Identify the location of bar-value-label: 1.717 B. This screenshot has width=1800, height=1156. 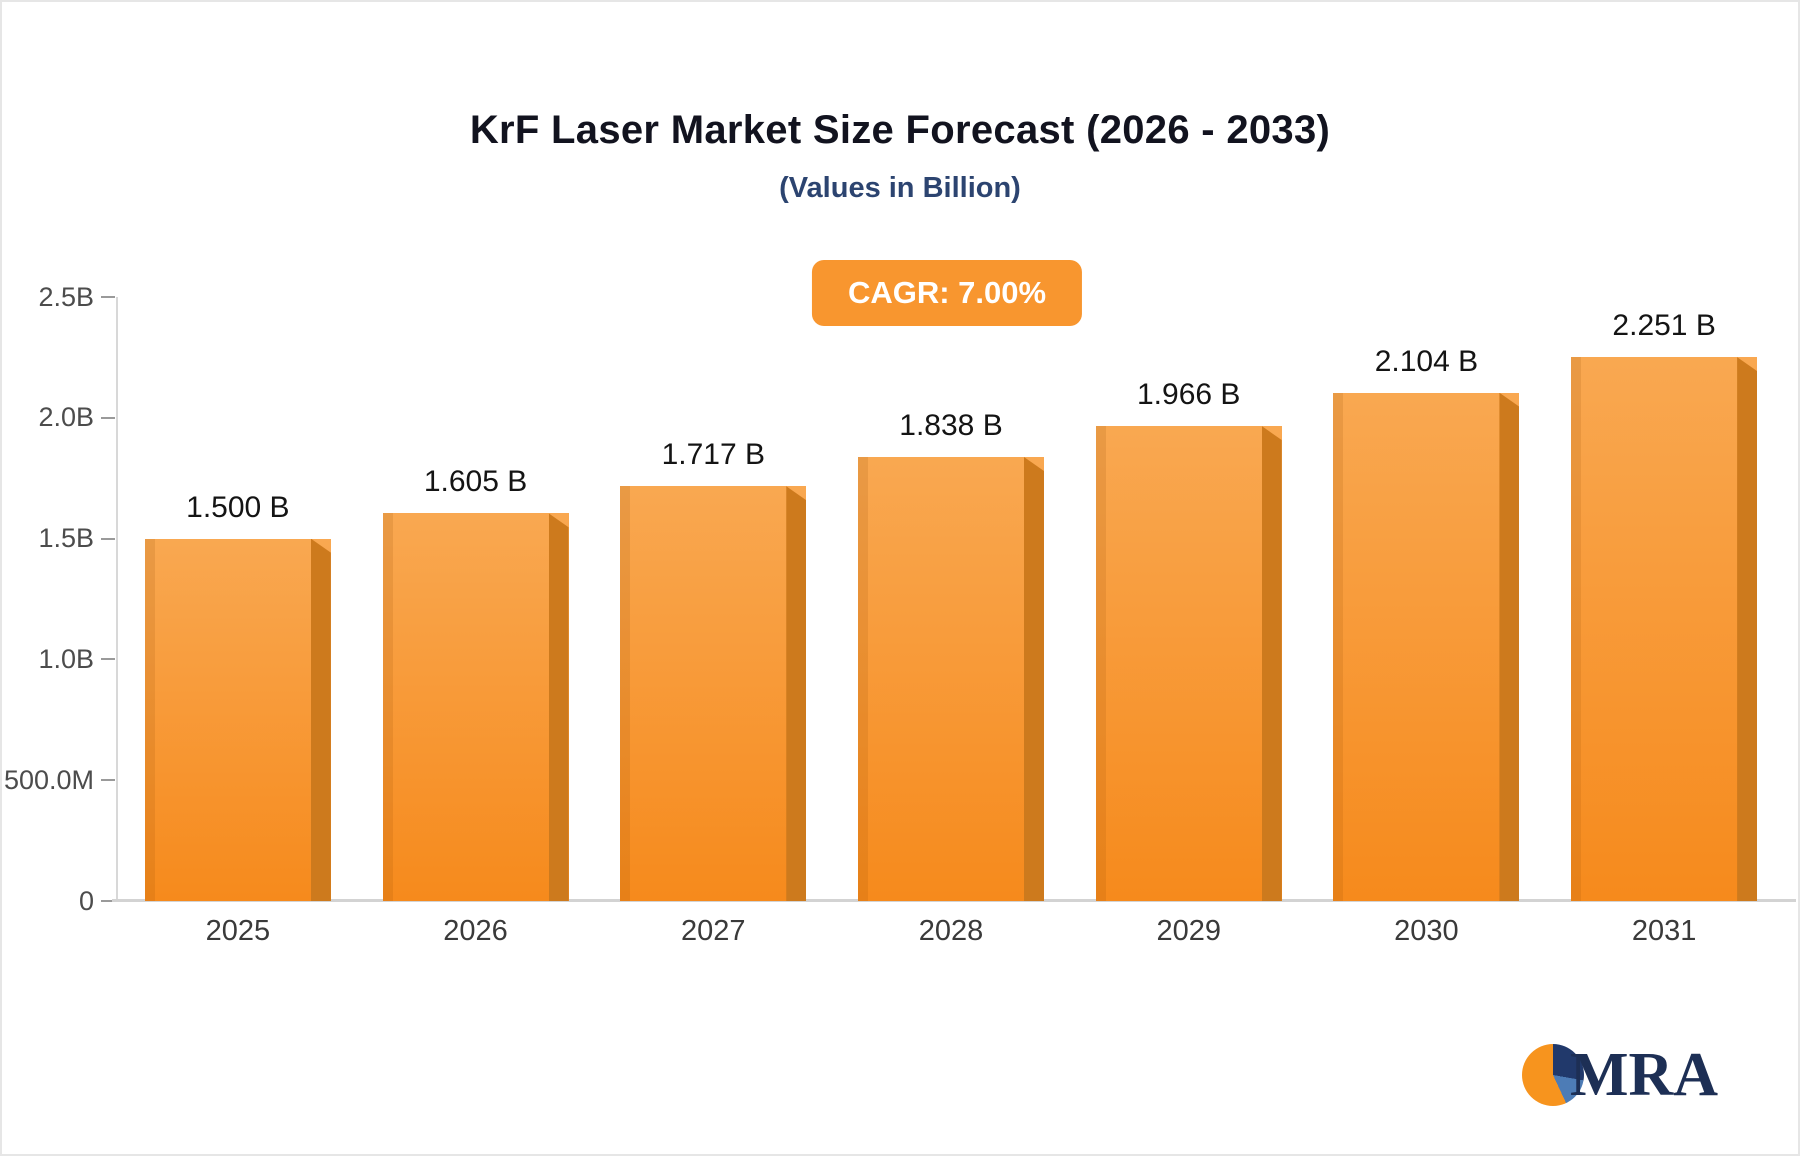
(713, 455).